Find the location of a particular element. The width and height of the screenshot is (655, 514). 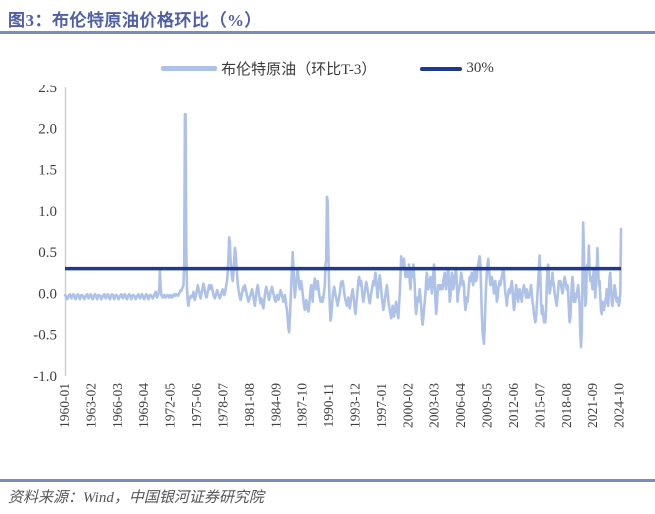

x-tick-label: 2006-04 is located at coordinates (460, 405).